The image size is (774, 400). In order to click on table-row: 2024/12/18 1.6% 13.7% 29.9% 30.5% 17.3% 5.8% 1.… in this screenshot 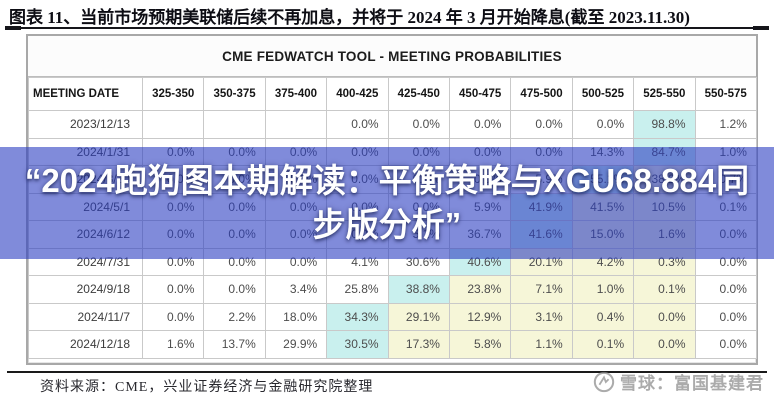, I will do `click(392, 344)`.